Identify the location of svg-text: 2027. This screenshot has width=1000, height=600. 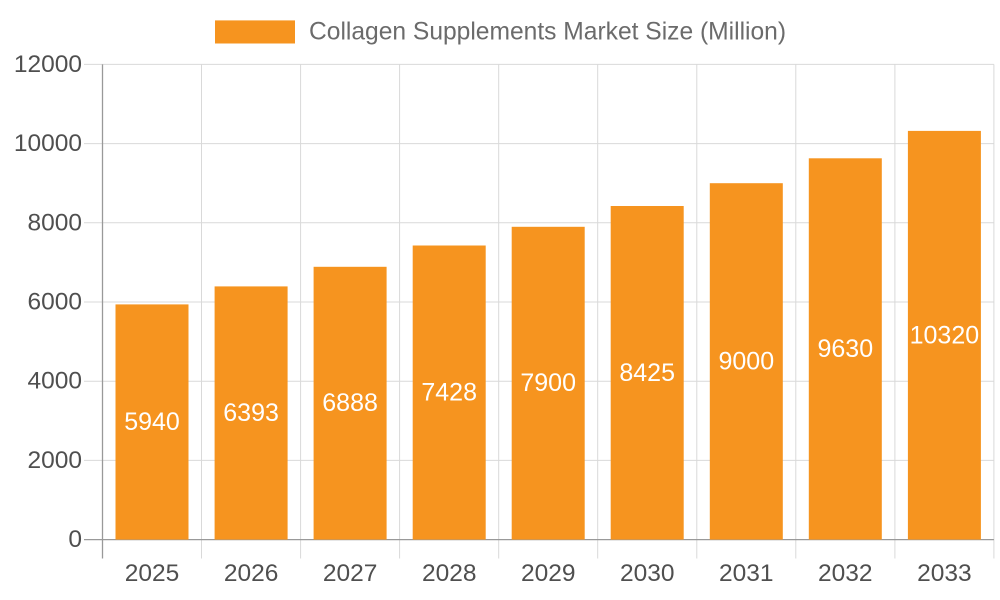
(350, 573).